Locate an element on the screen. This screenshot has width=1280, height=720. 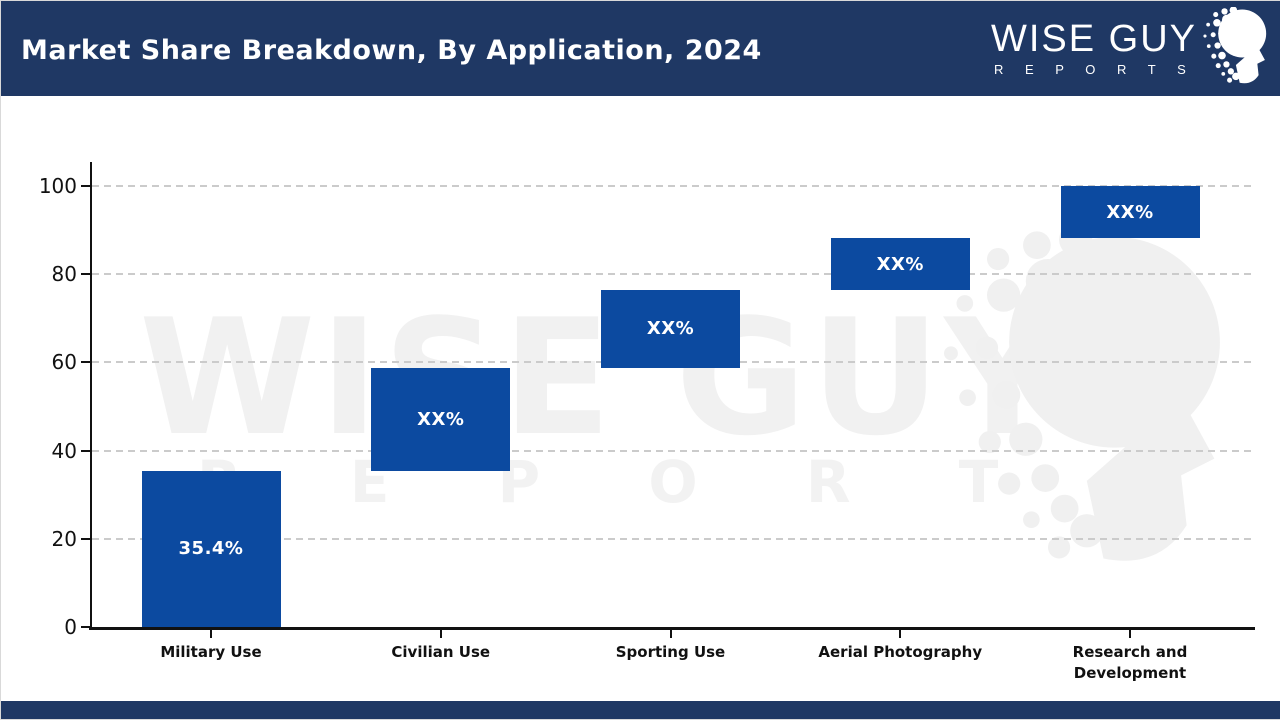
x-category-label: Research and Development is located at coordinates (1130, 662).